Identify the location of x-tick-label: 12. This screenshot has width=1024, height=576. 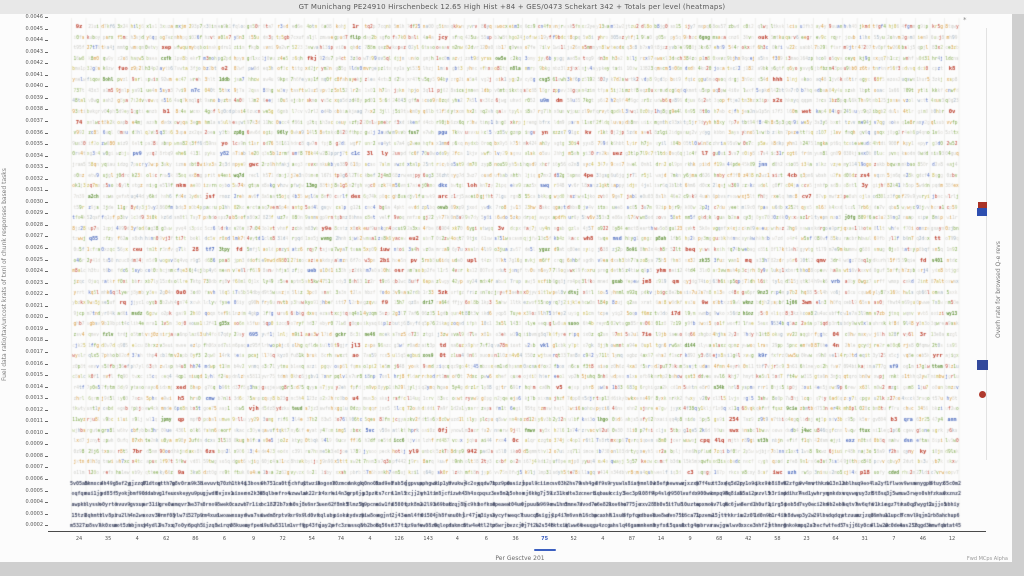
(952, 539).